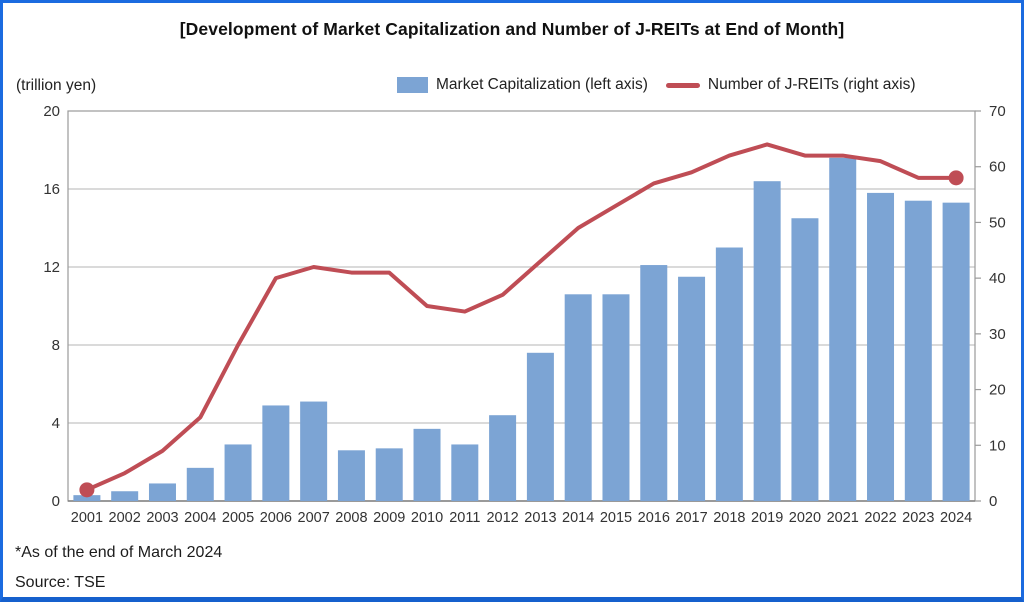 Image resolution: width=1024 pixels, height=602 pixels. What do you see at coordinates (691, 518) in the screenshot?
I see `x-axis-label-2017: 2017` at bounding box center [691, 518].